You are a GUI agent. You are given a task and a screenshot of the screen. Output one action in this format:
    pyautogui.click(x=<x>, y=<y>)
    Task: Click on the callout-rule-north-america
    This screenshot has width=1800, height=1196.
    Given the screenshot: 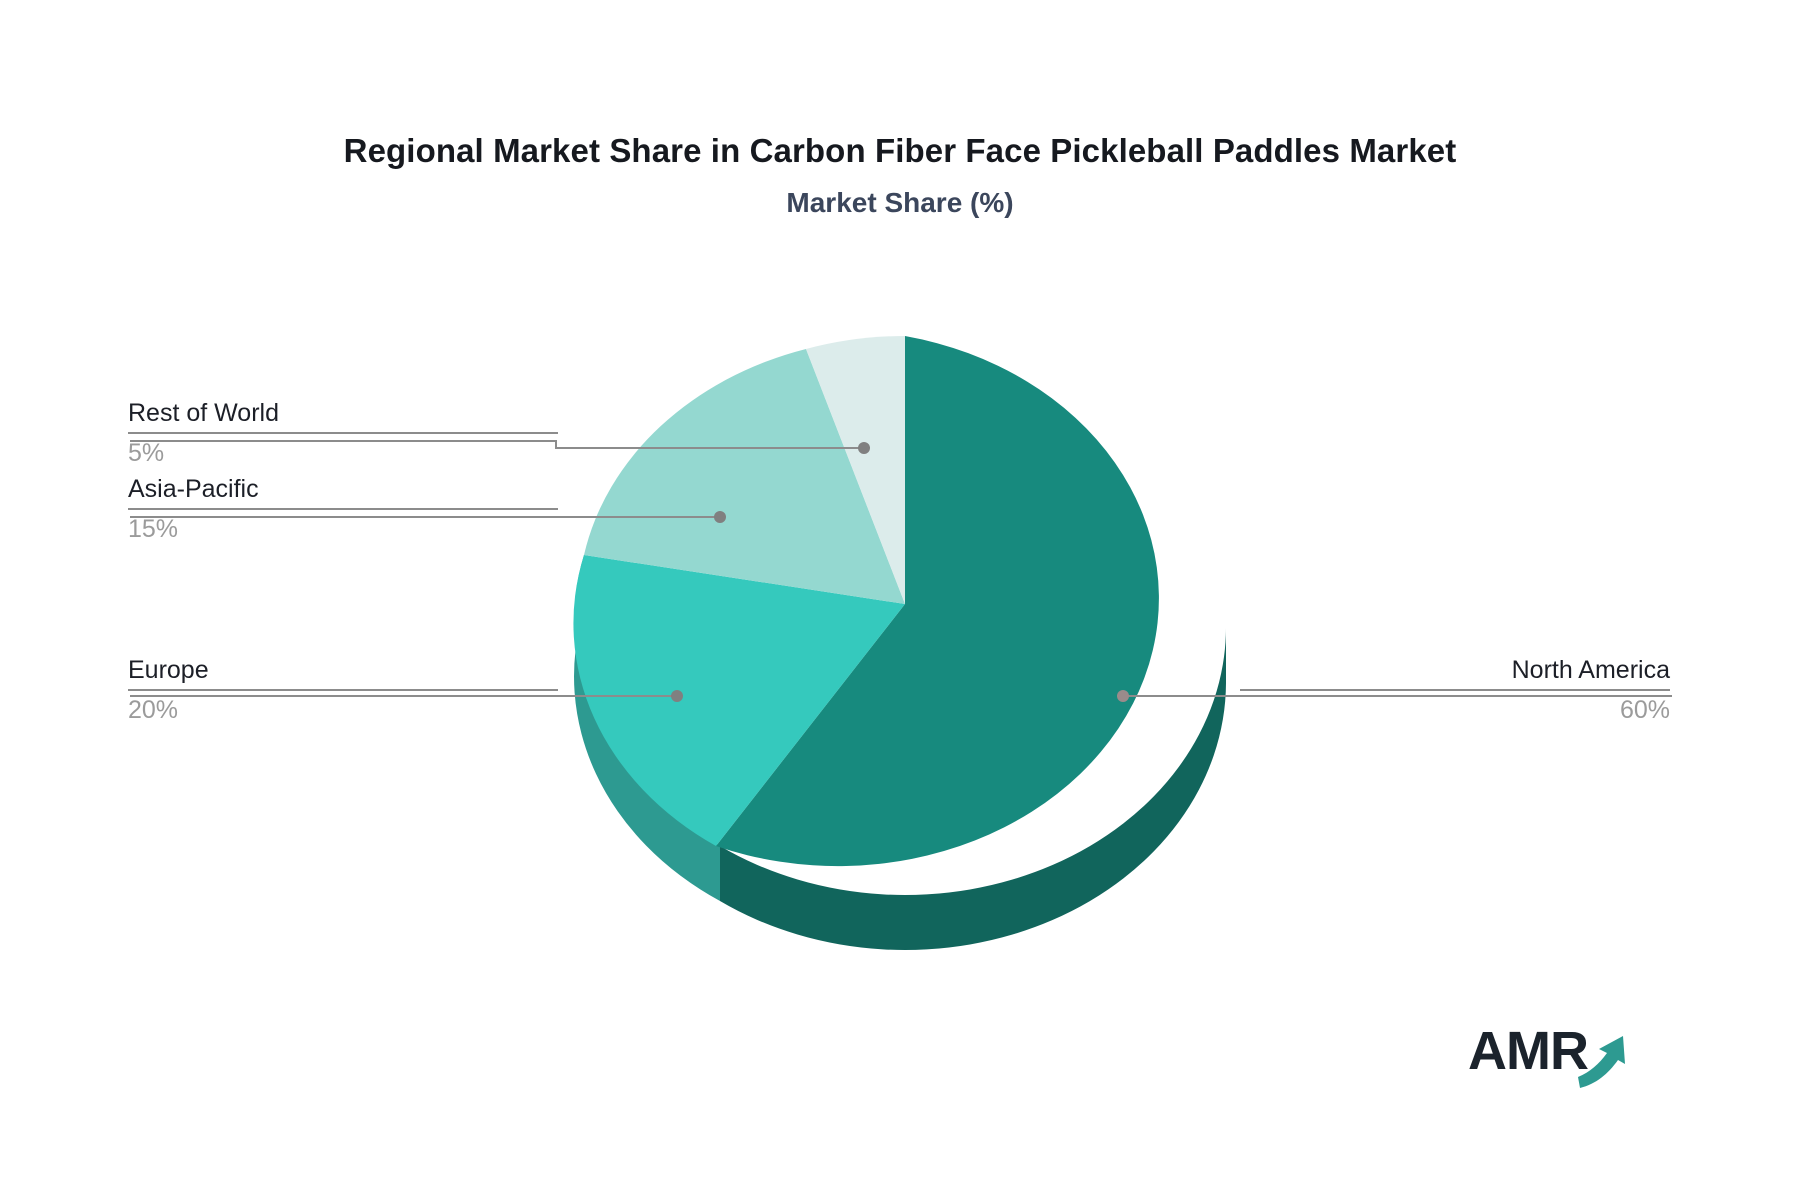 What is the action you would take?
    pyautogui.click(x=1455, y=690)
    